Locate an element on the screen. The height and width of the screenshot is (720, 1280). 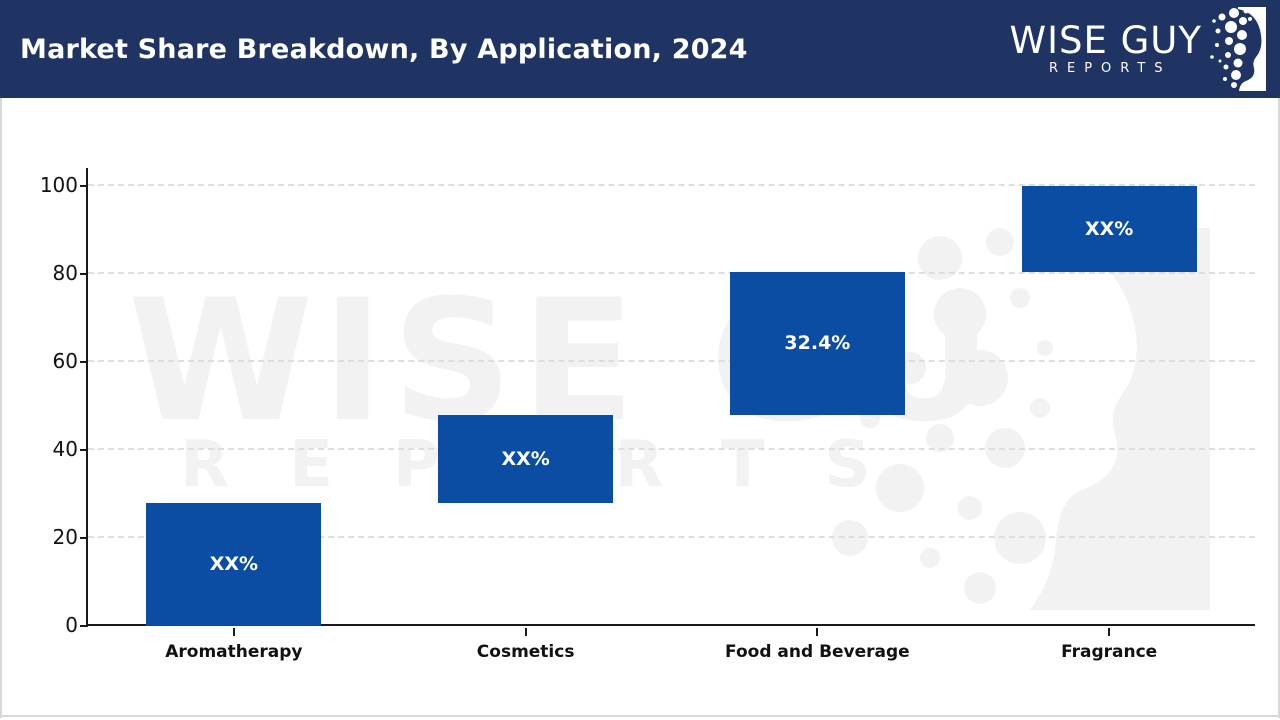
category-label-1: Cosmetics is located at coordinates (525, 652).